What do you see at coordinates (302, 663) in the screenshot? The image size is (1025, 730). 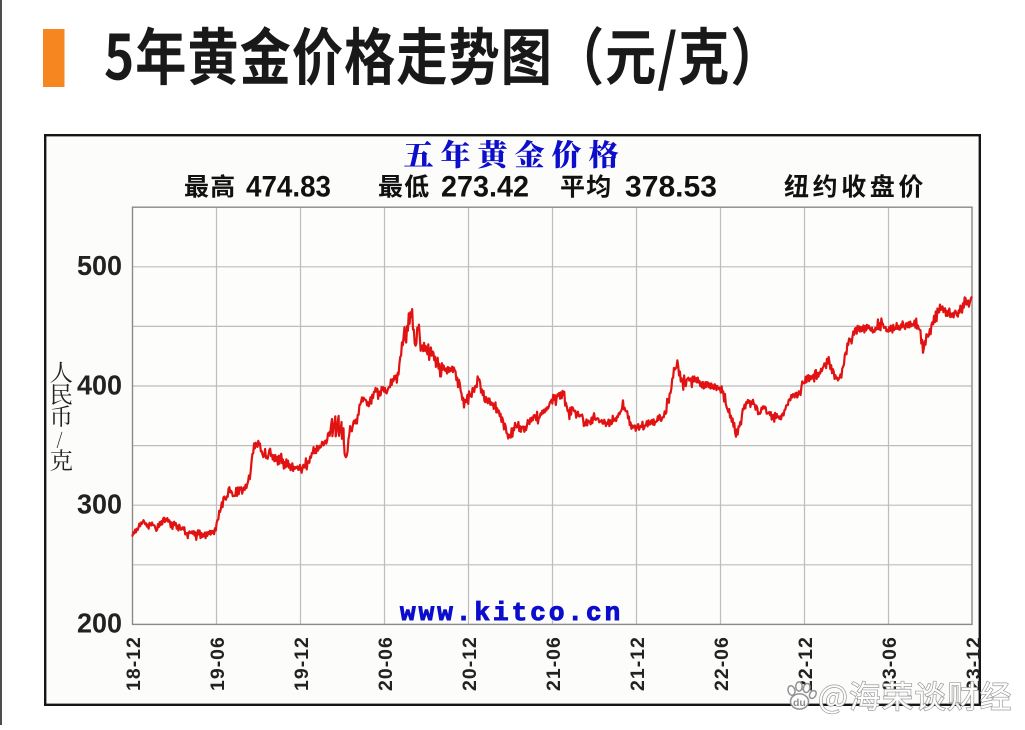 I see `svg-text: 19-12` at bounding box center [302, 663].